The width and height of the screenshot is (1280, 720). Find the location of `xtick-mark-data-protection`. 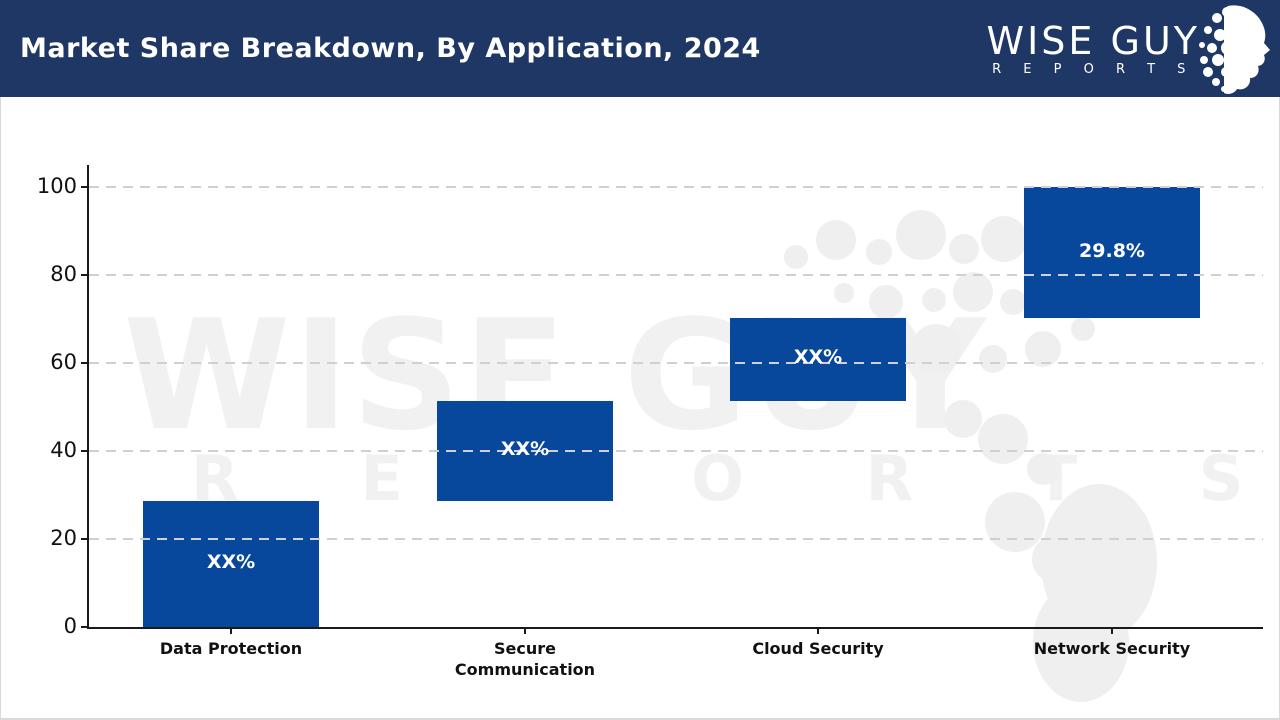

xtick-mark-data-protection is located at coordinates (231, 630).